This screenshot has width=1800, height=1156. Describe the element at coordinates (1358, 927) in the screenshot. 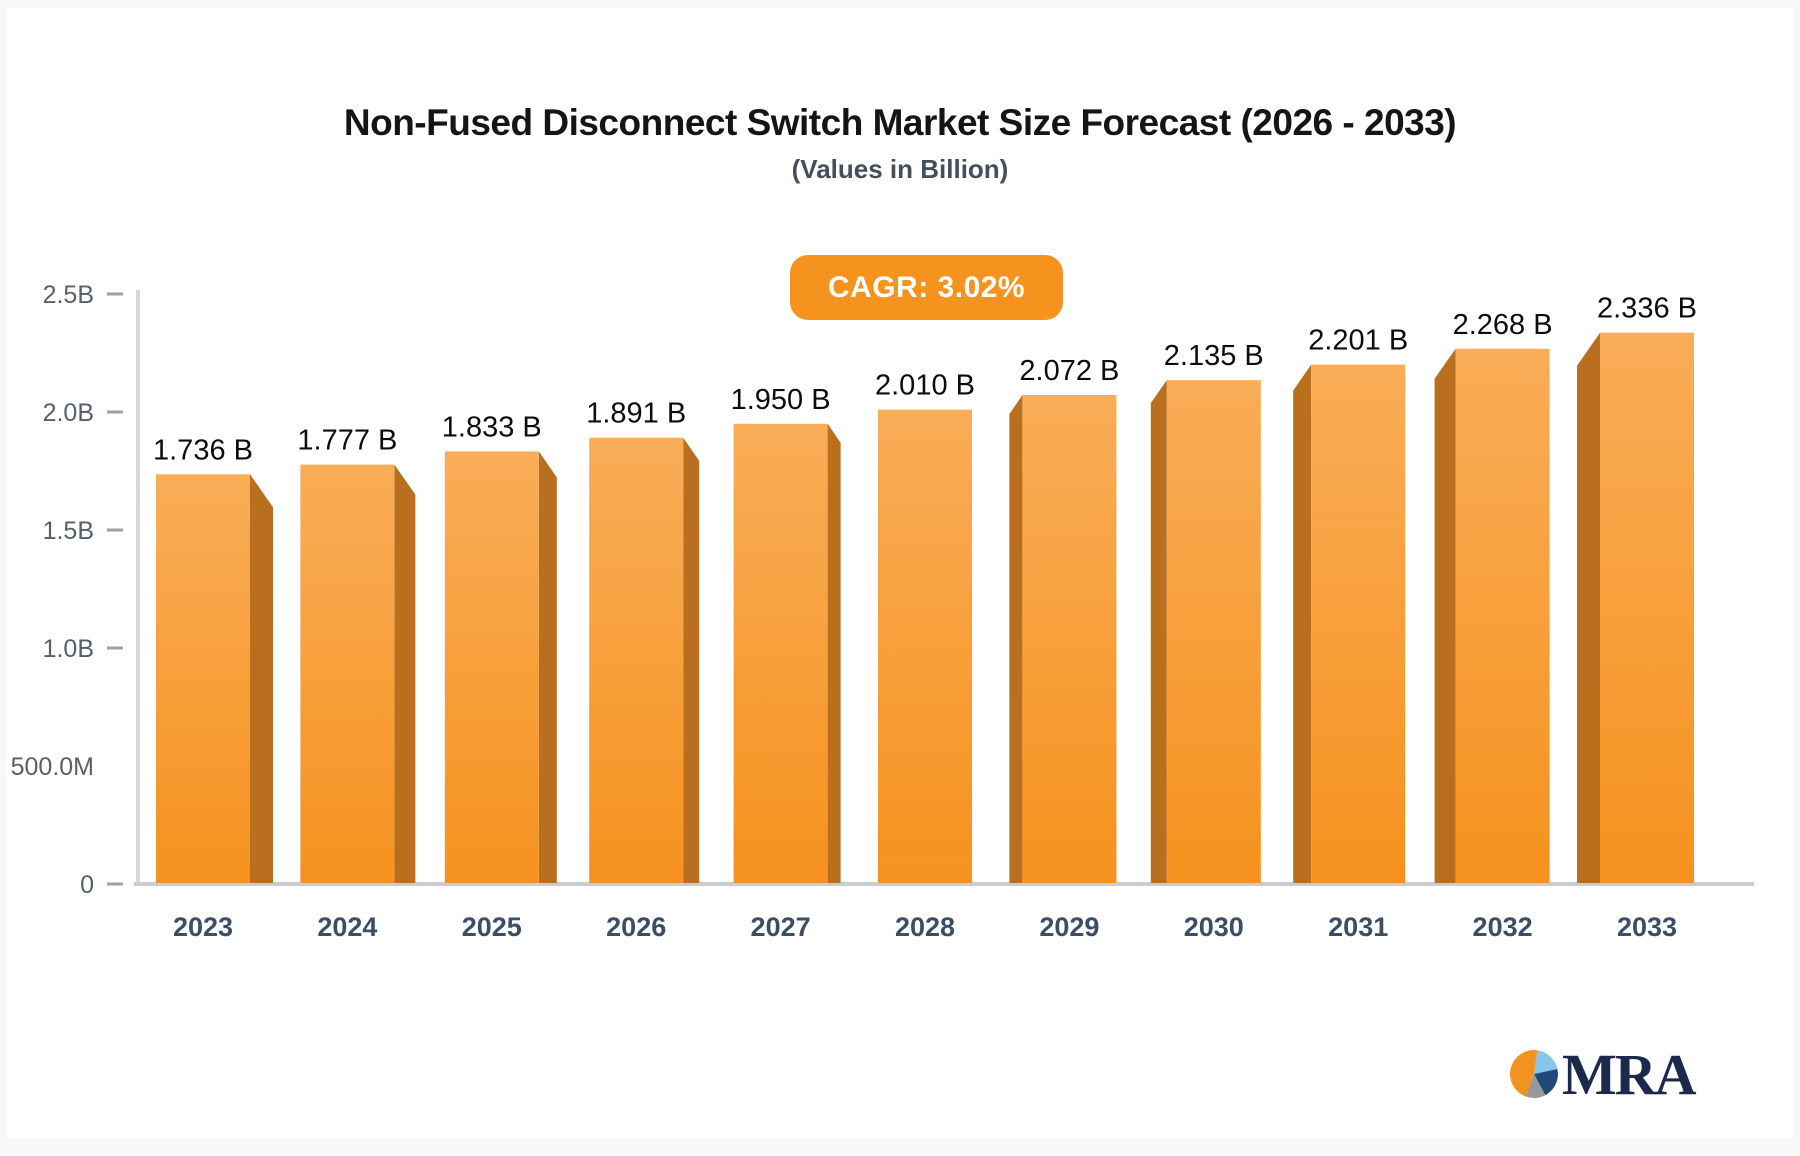

I see `x-axis-label-2031: 2031` at that location.